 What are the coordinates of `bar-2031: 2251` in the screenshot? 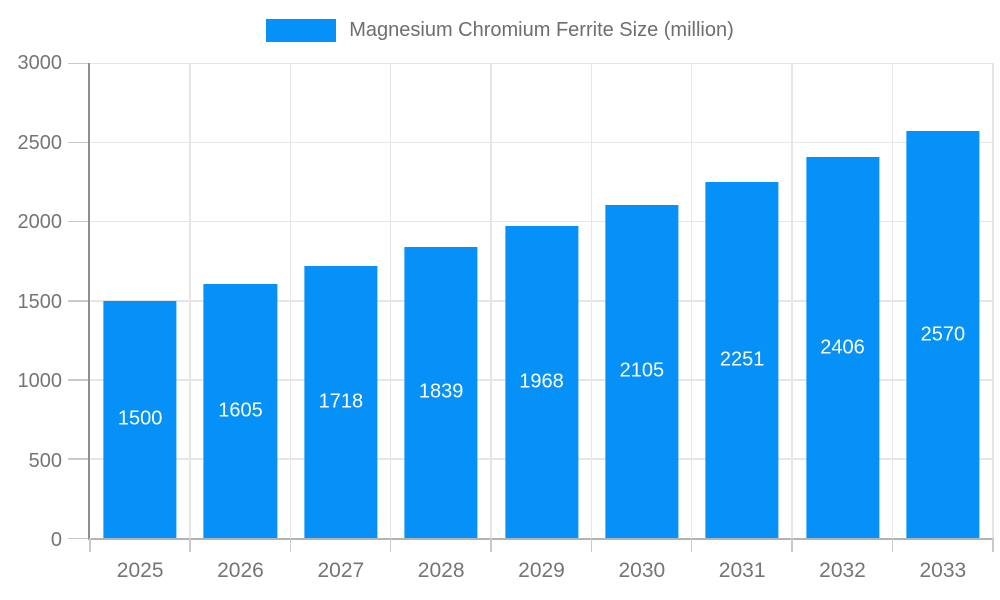 It's located at (742, 359).